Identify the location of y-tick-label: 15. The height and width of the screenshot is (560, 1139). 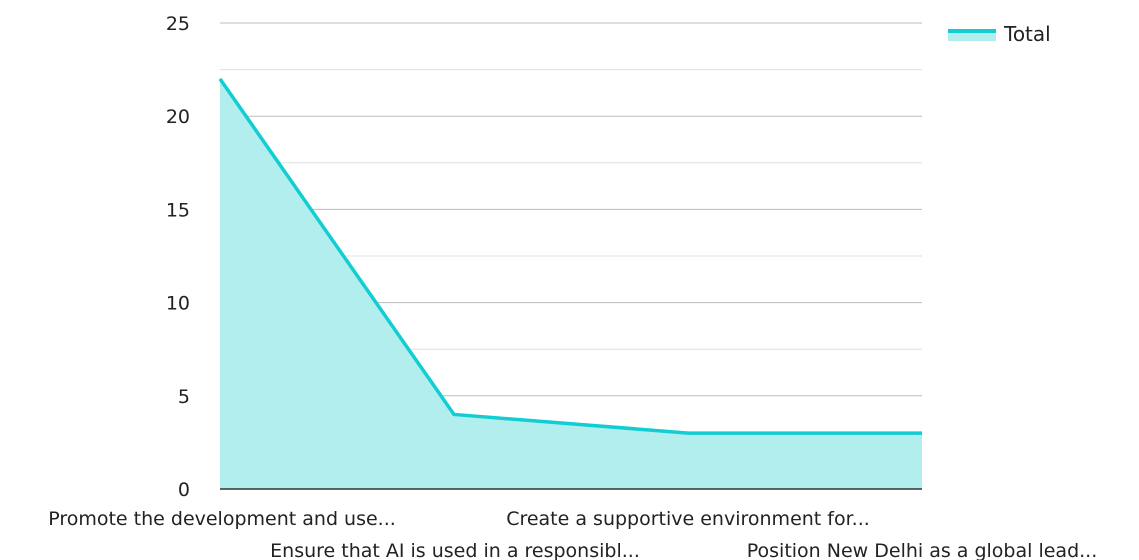
(178, 210).